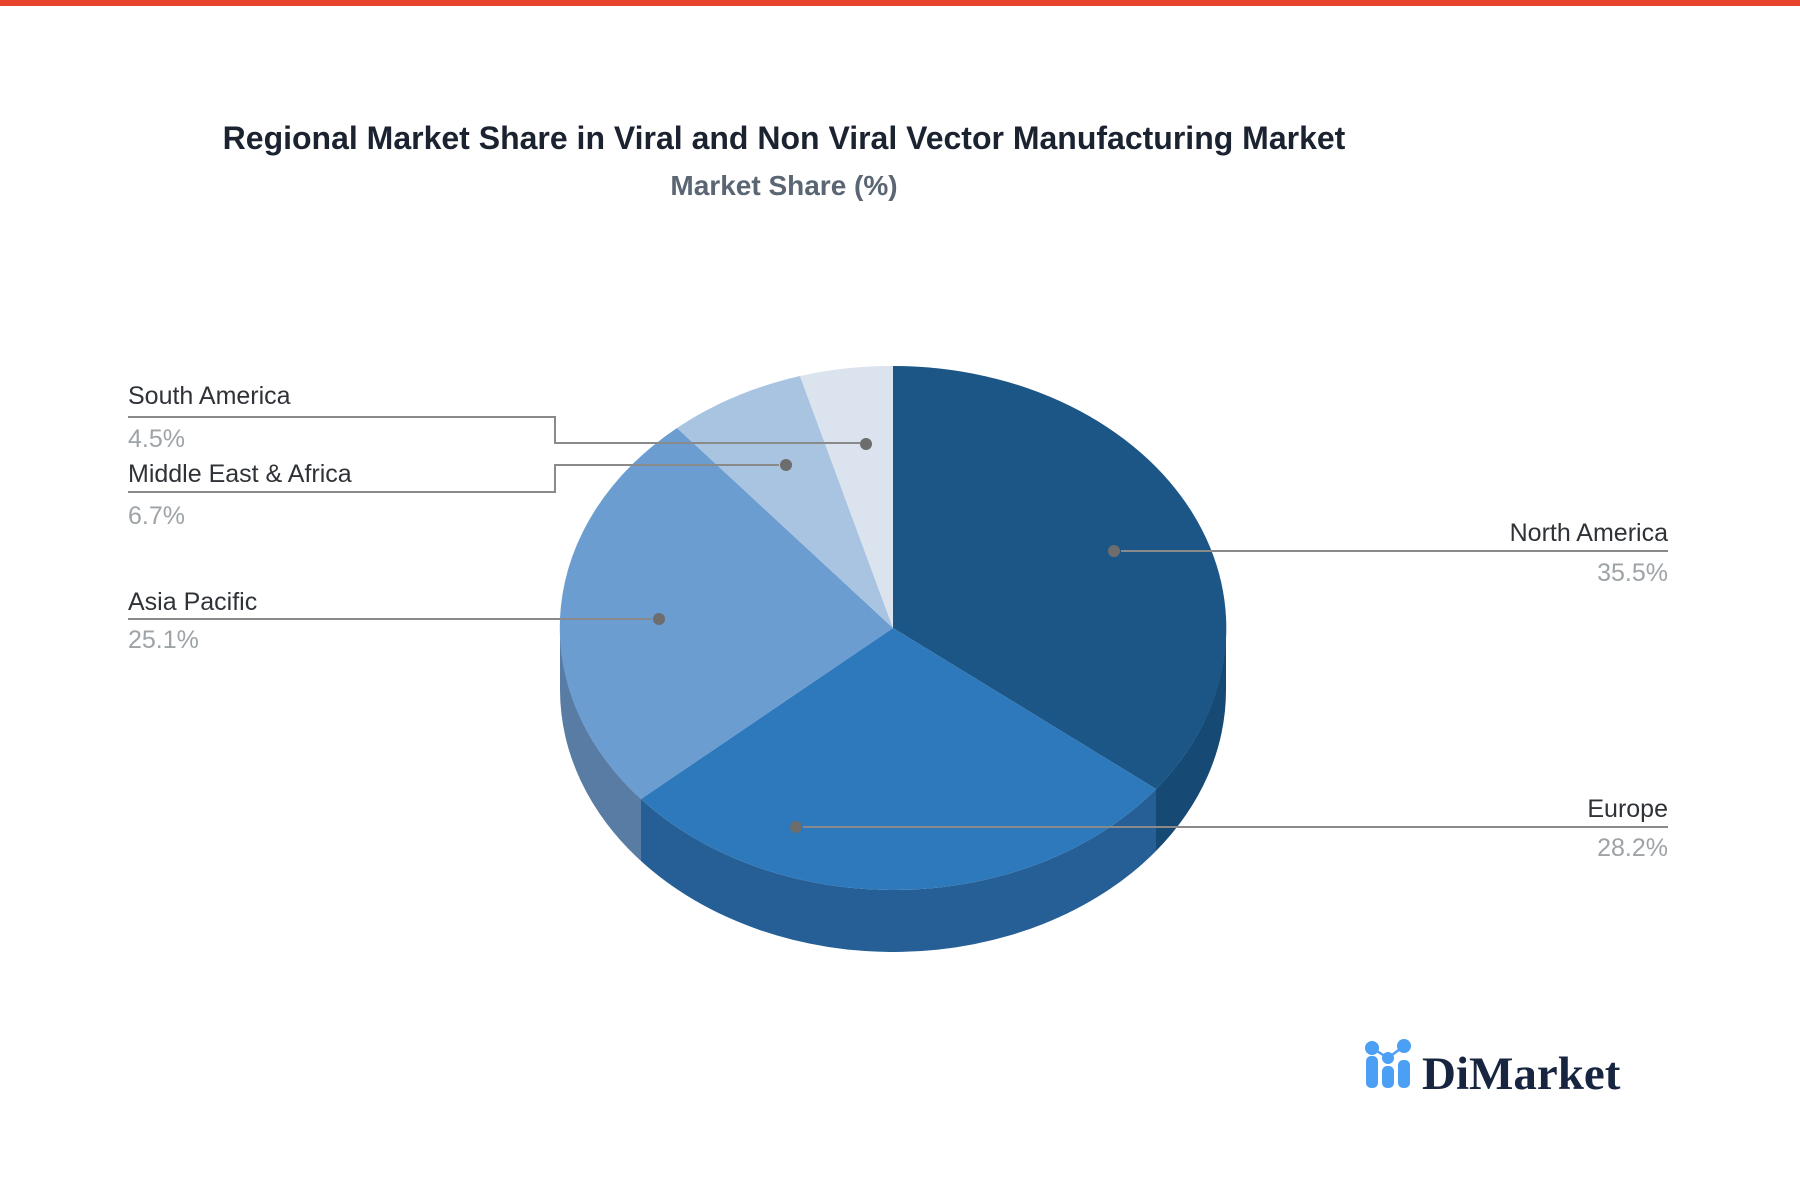 Image resolution: width=1800 pixels, height=1196 pixels. I want to click on leader-dot-europe, so click(796, 827).